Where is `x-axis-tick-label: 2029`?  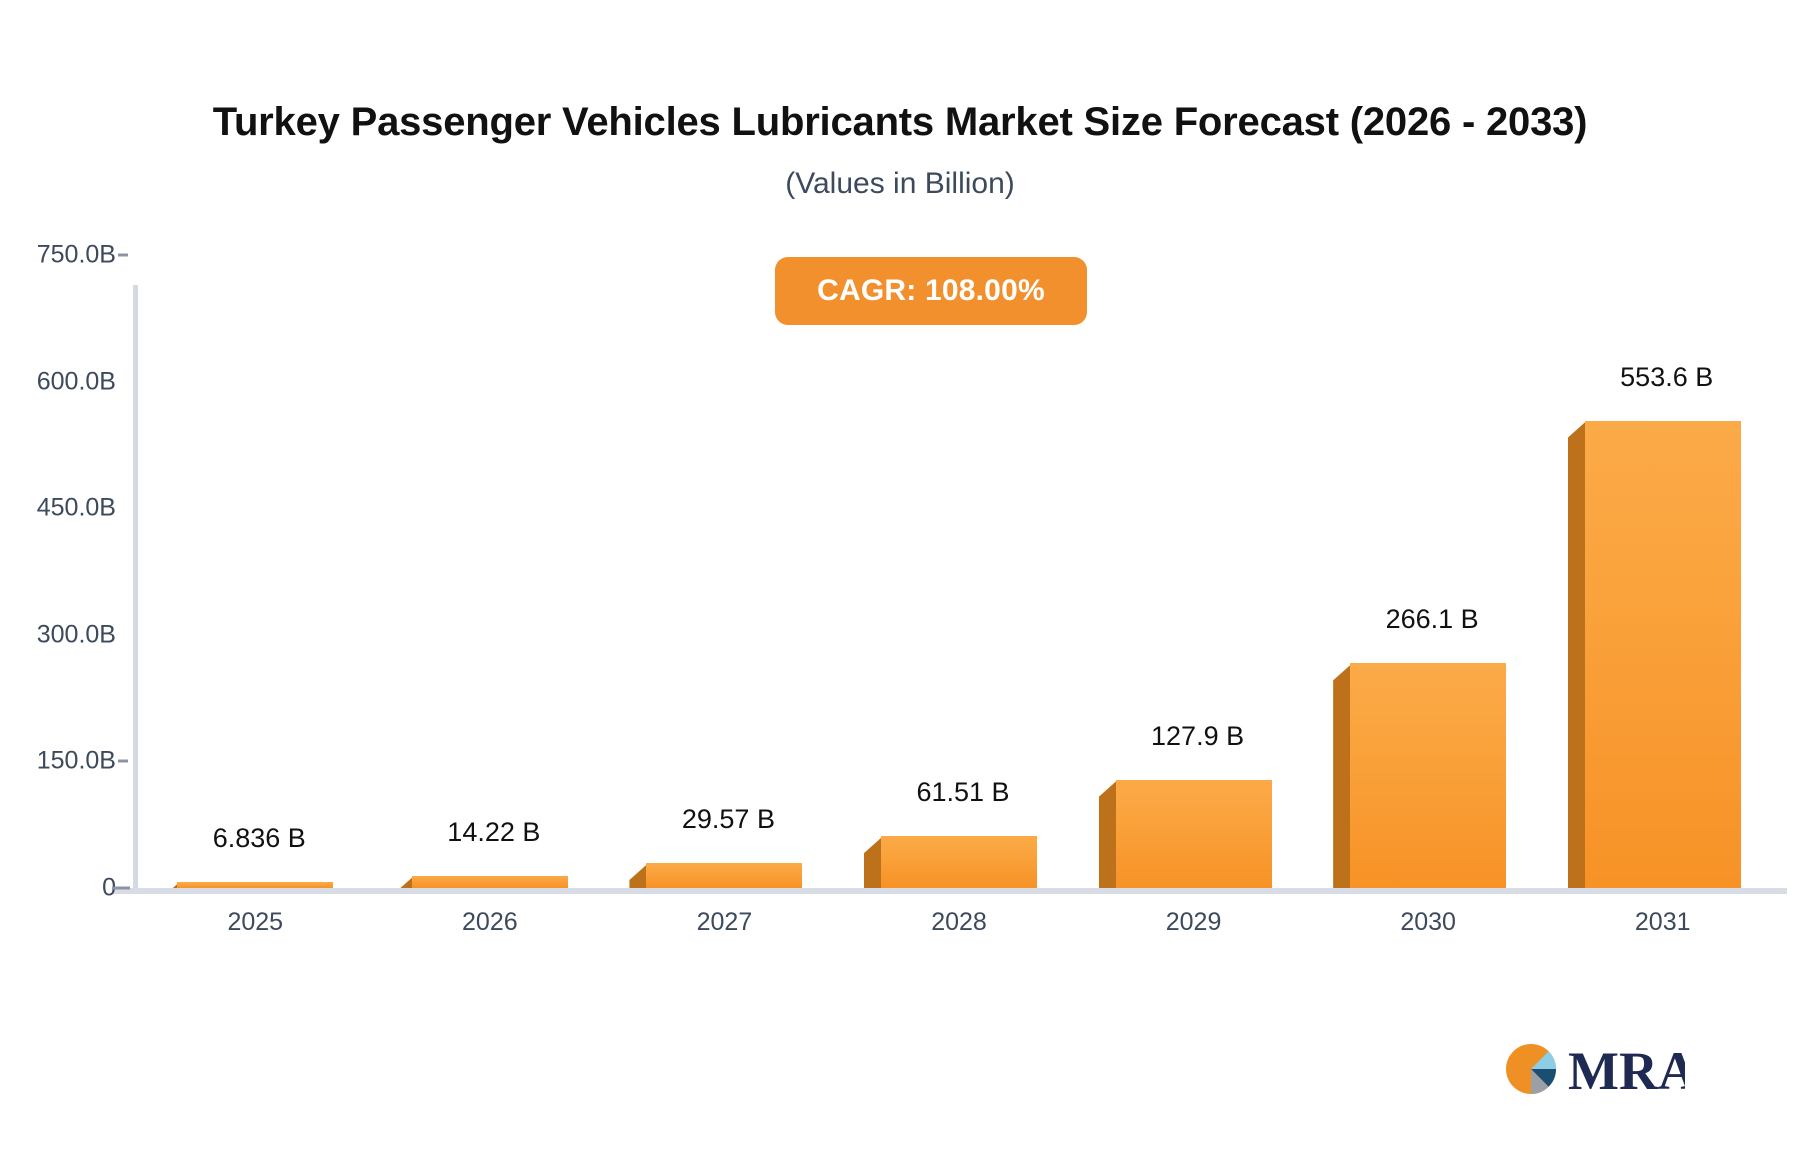 x-axis-tick-label: 2029 is located at coordinates (1193, 922).